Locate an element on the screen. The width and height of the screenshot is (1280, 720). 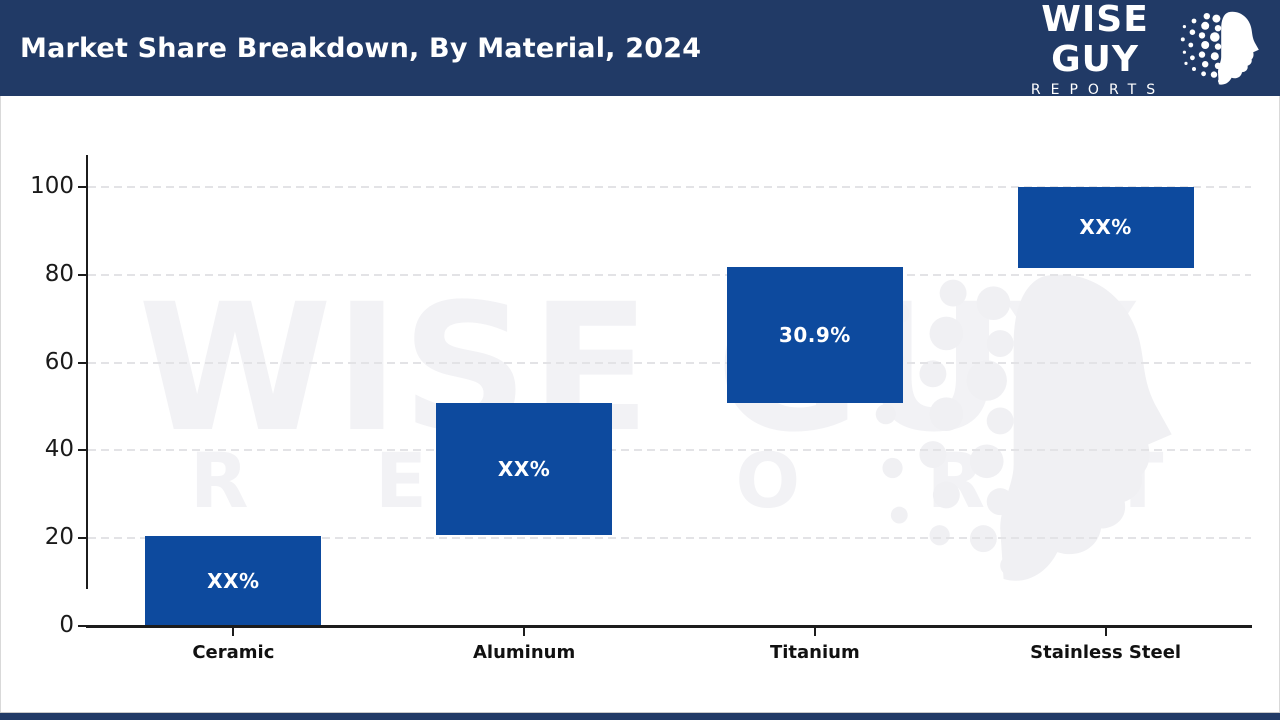
x-axis-label-titanium: Titanium is located at coordinates (814, 652).